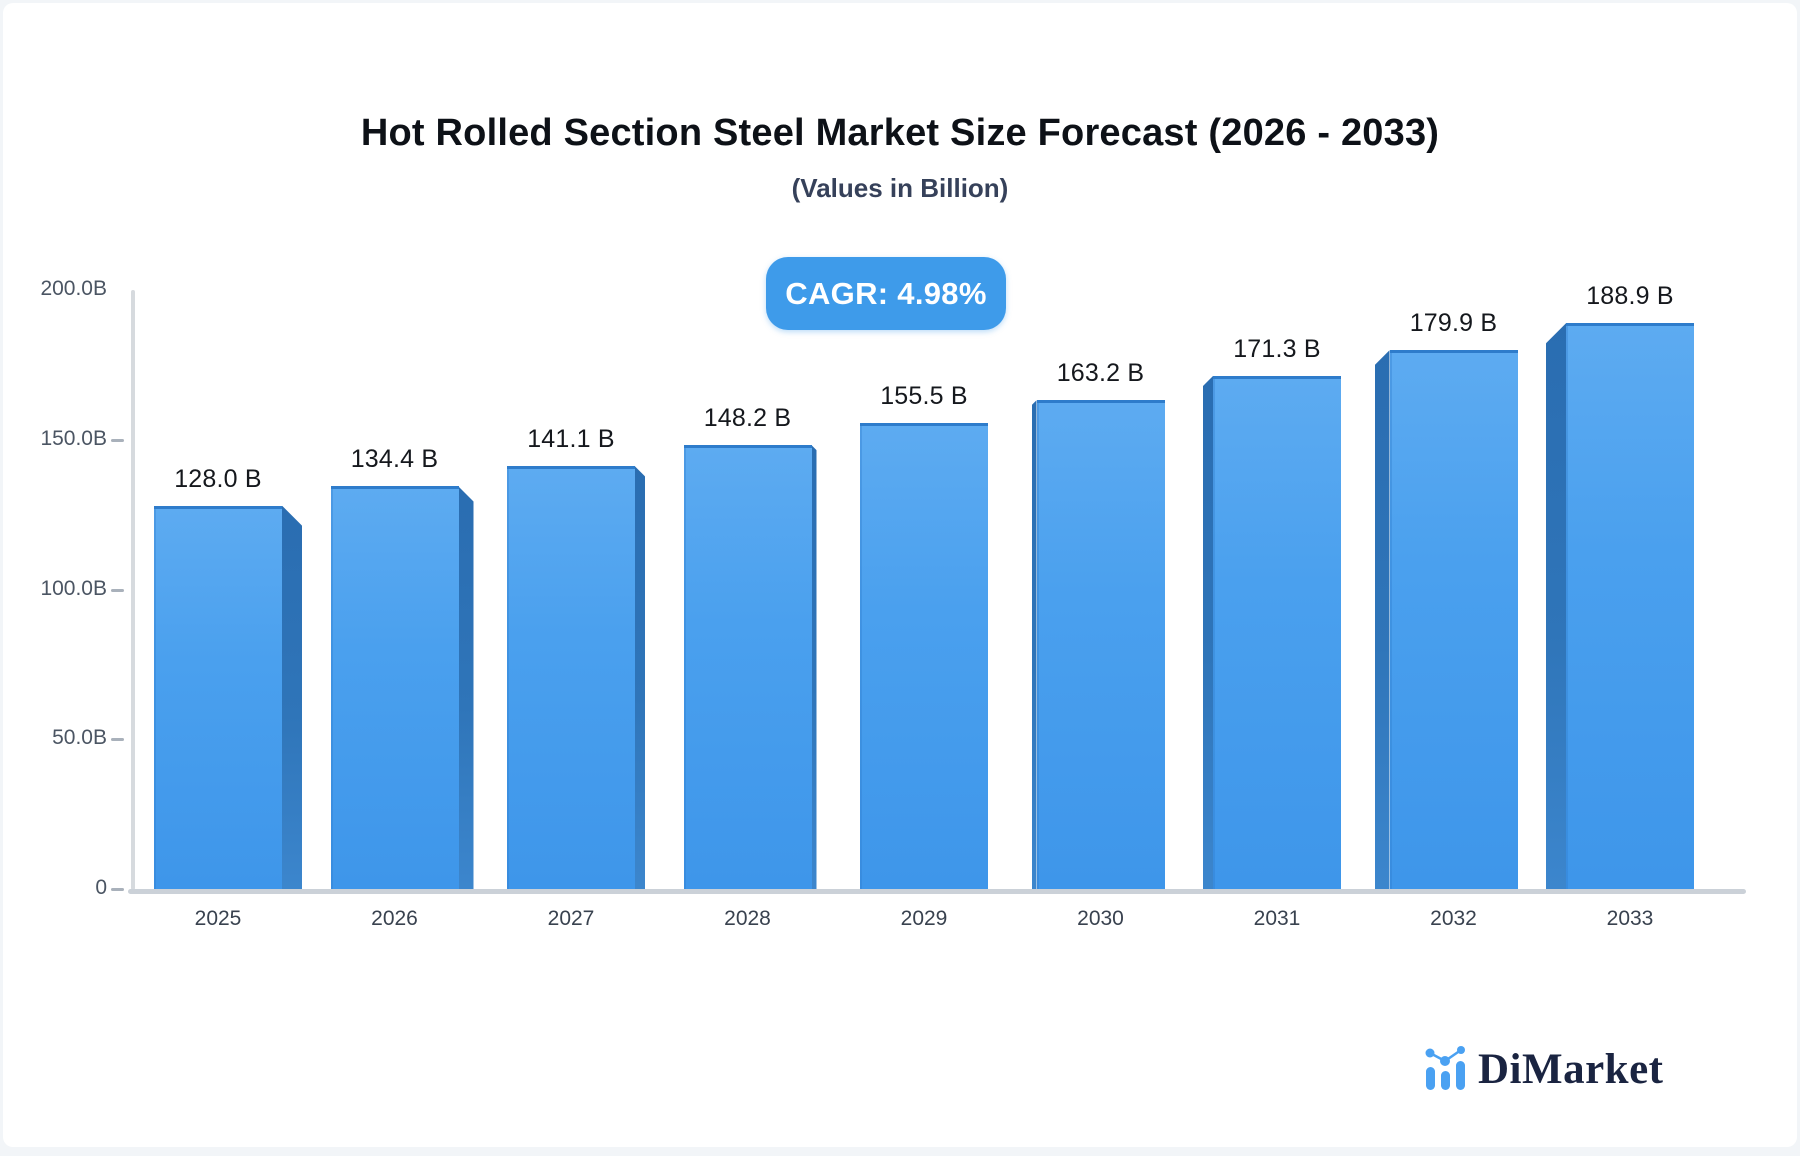 Image resolution: width=1800 pixels, height=1156 pixels. What do you see at coordinates (1100, 918) in the screenshot?
I see `x-axis-label: 2030` at bounding box center [1100, 918].